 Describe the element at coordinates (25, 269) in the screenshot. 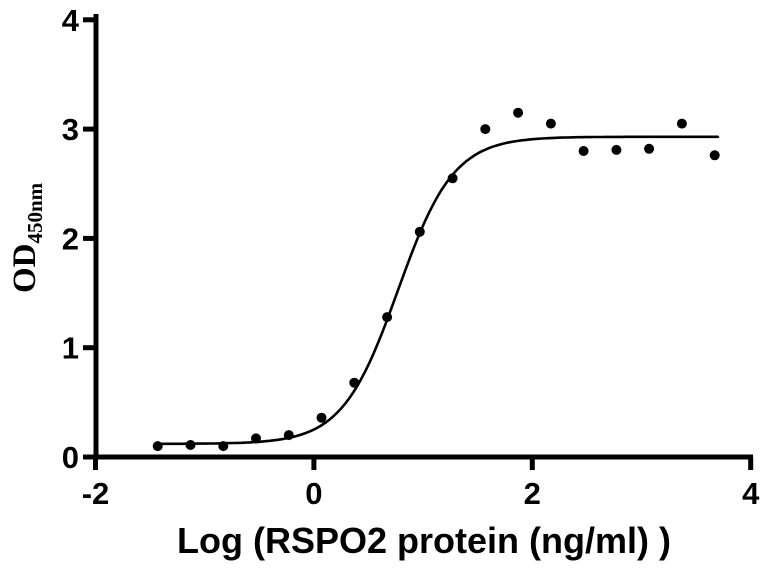

I see `y-axis-title-main: OD` at that location.